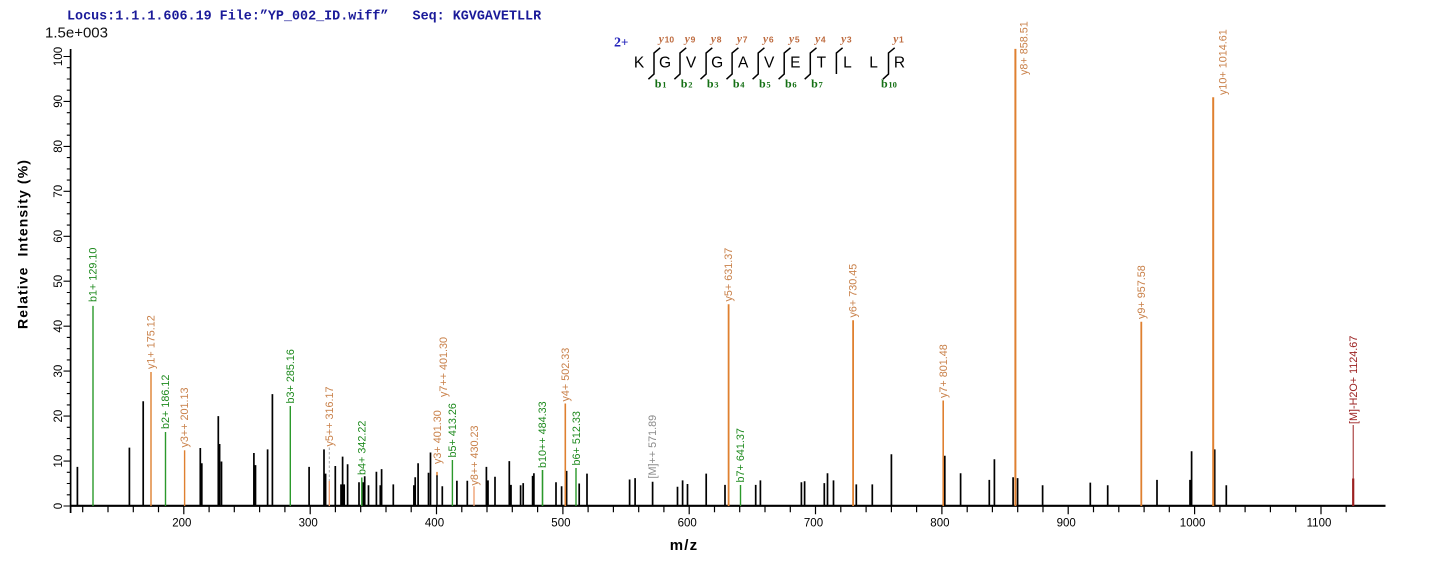  Describe the element at coordinates (621, 43) in the screenshot. I see `svg-text: 2+` at that location.